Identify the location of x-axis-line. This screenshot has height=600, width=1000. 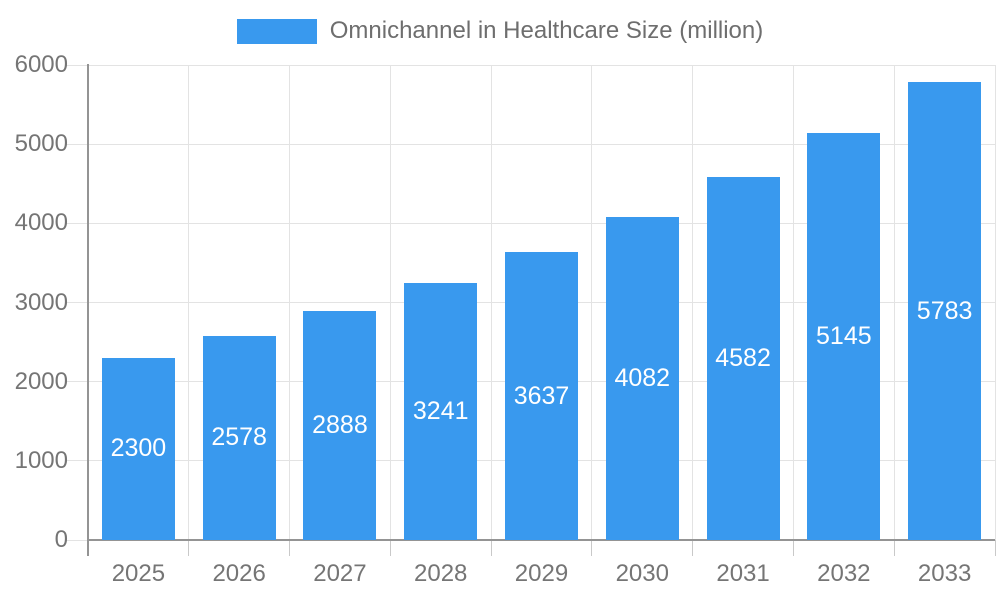
(541, 540).